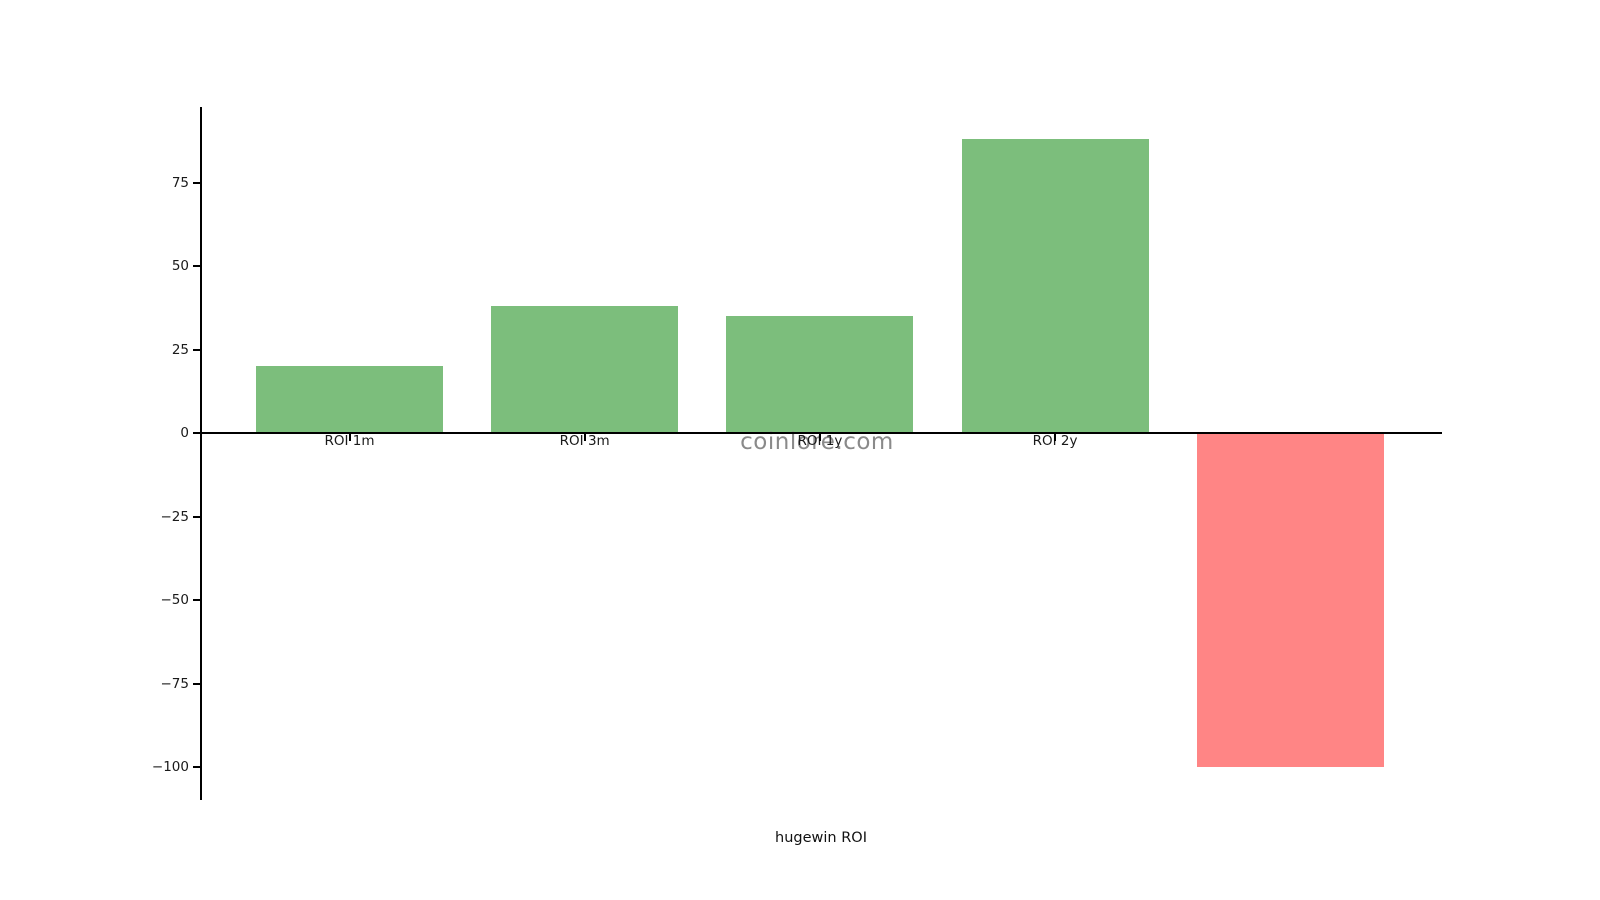 This screenshot has height=900, width=1600. I want to click on x-tick-label: ROI 3m, so click(584, 441).